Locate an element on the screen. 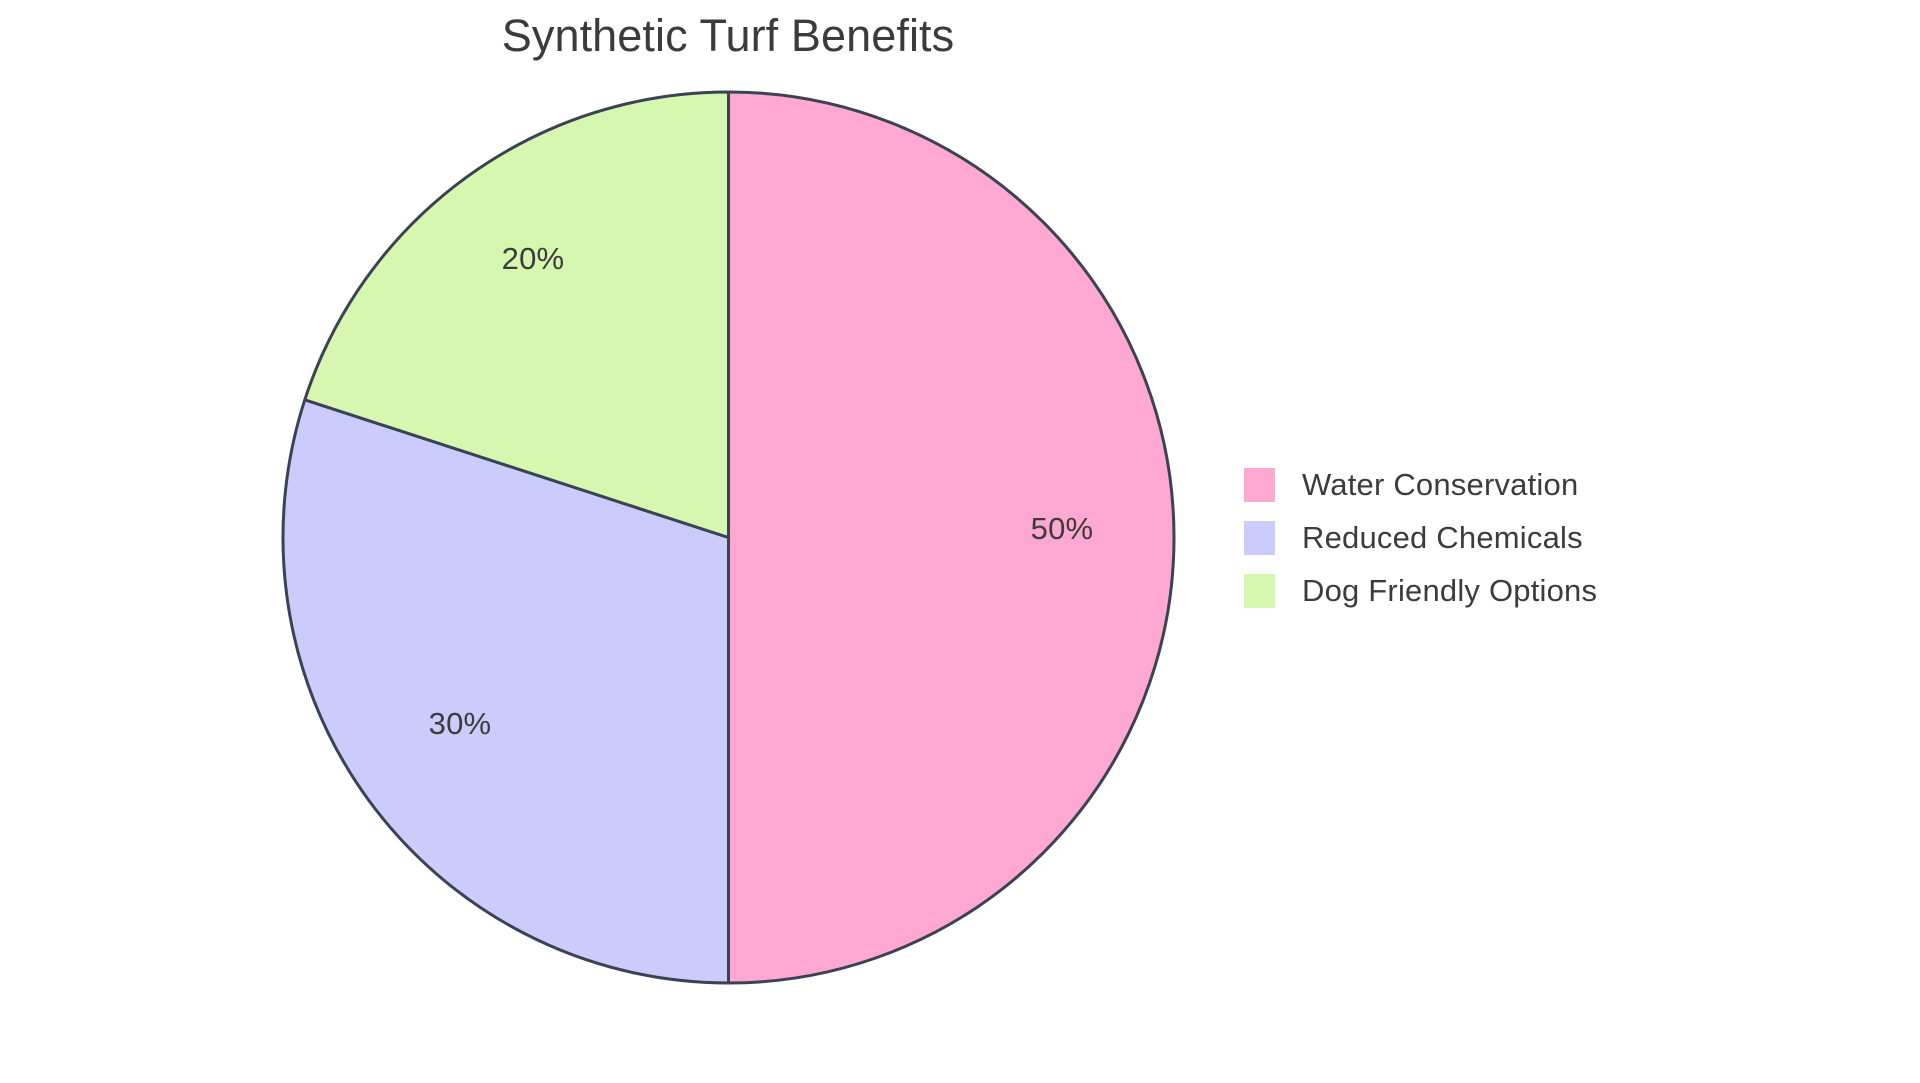  legend-item-label: Reduced Chemicals is located at coordinates (1442, 537).